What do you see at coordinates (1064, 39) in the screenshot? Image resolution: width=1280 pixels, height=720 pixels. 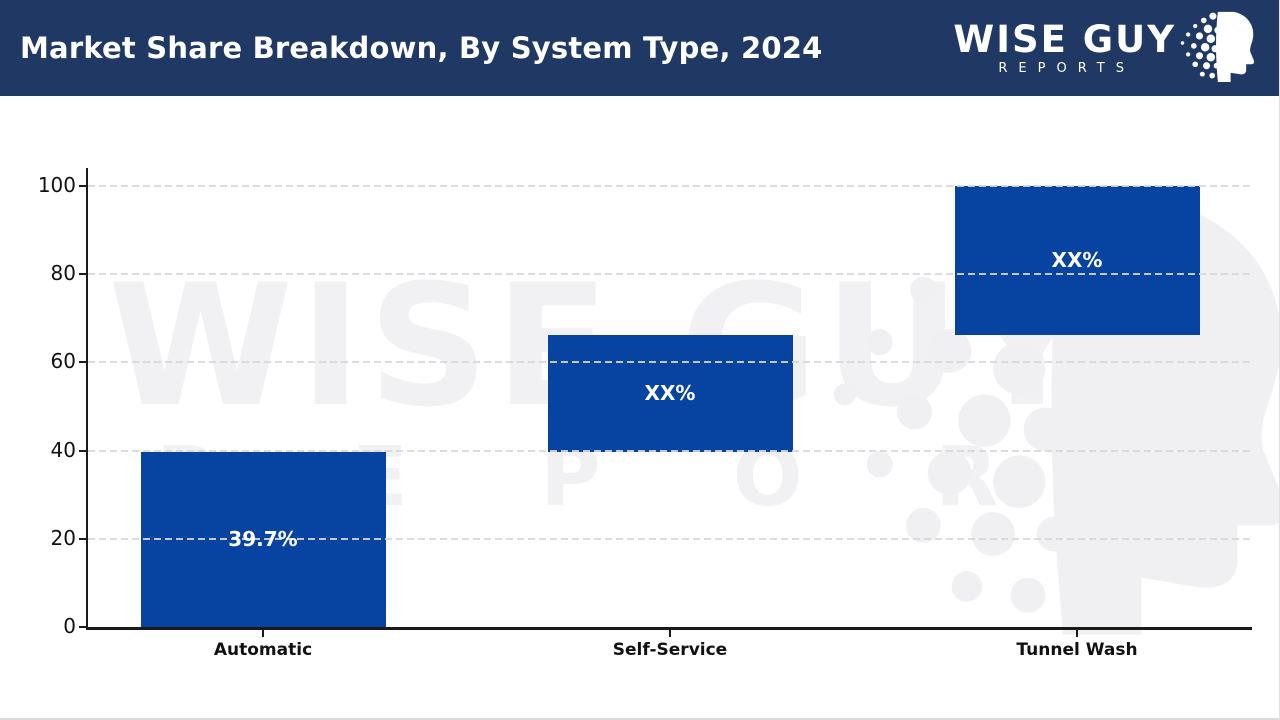 I see `logo-wordmark: WISE GUY` at bounding box center [1064, 39].